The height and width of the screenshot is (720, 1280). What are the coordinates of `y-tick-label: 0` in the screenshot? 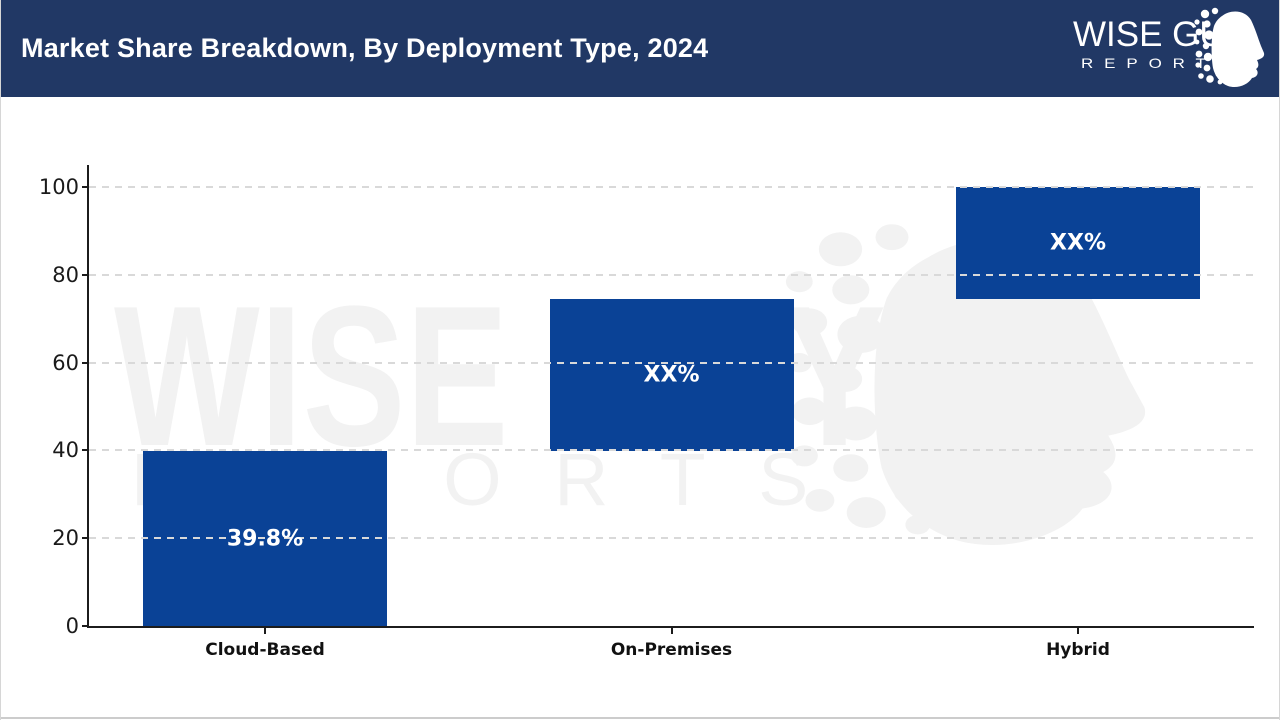 It's located at (72, 626).